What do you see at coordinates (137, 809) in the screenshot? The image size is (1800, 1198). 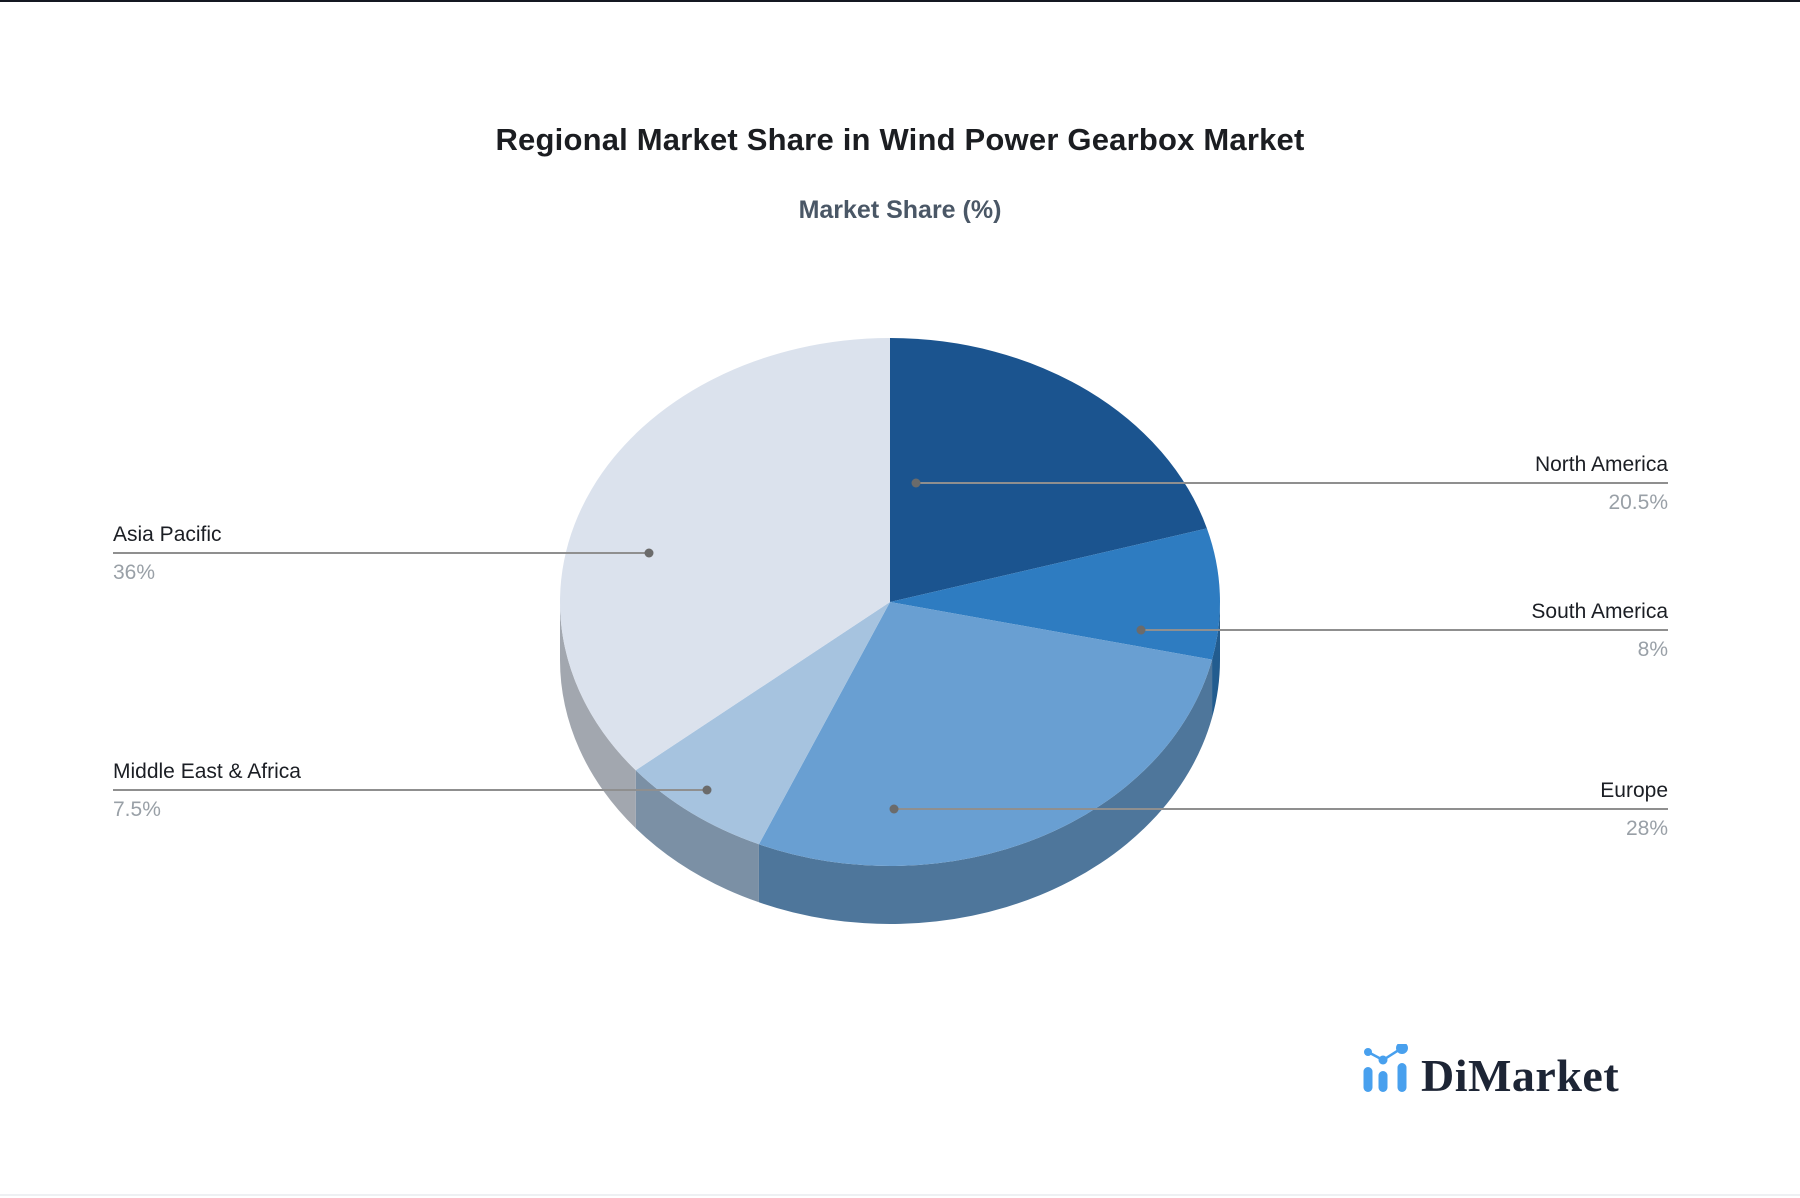 I see `slice-value-middle-east-africa: 7.5%` at bounding box center [137, 809].